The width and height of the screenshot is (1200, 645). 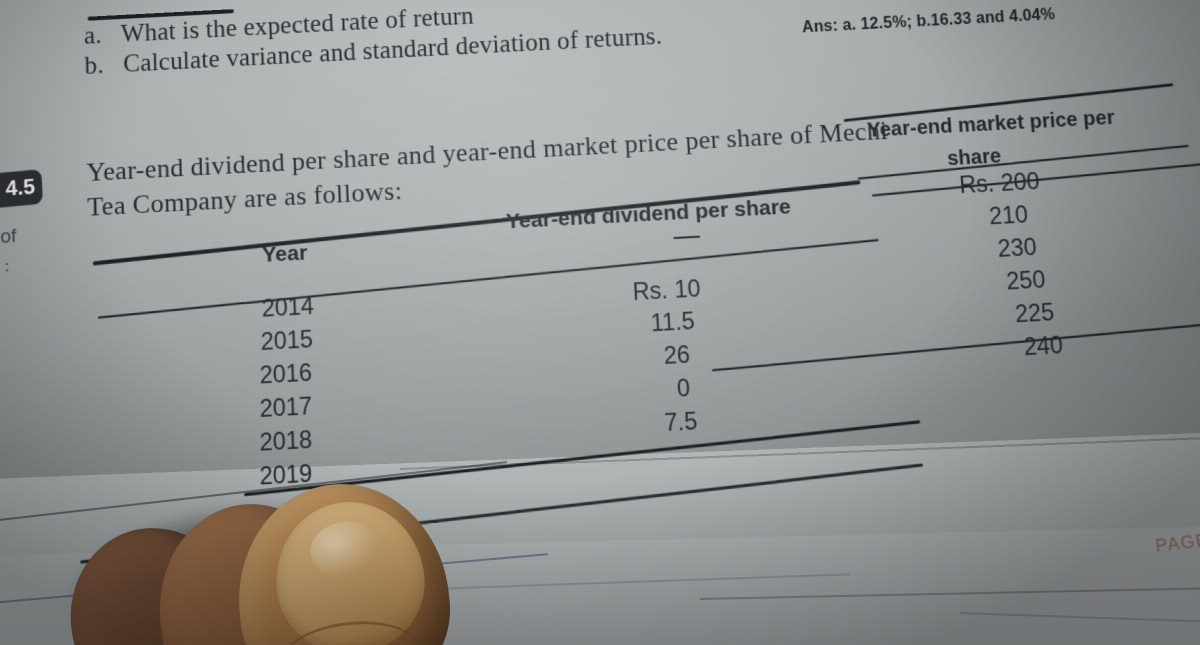 What do you see at coordinates (686, 237) in the screenshot?
I see `dividend-dash-mark` at bounding box center [686, 237].